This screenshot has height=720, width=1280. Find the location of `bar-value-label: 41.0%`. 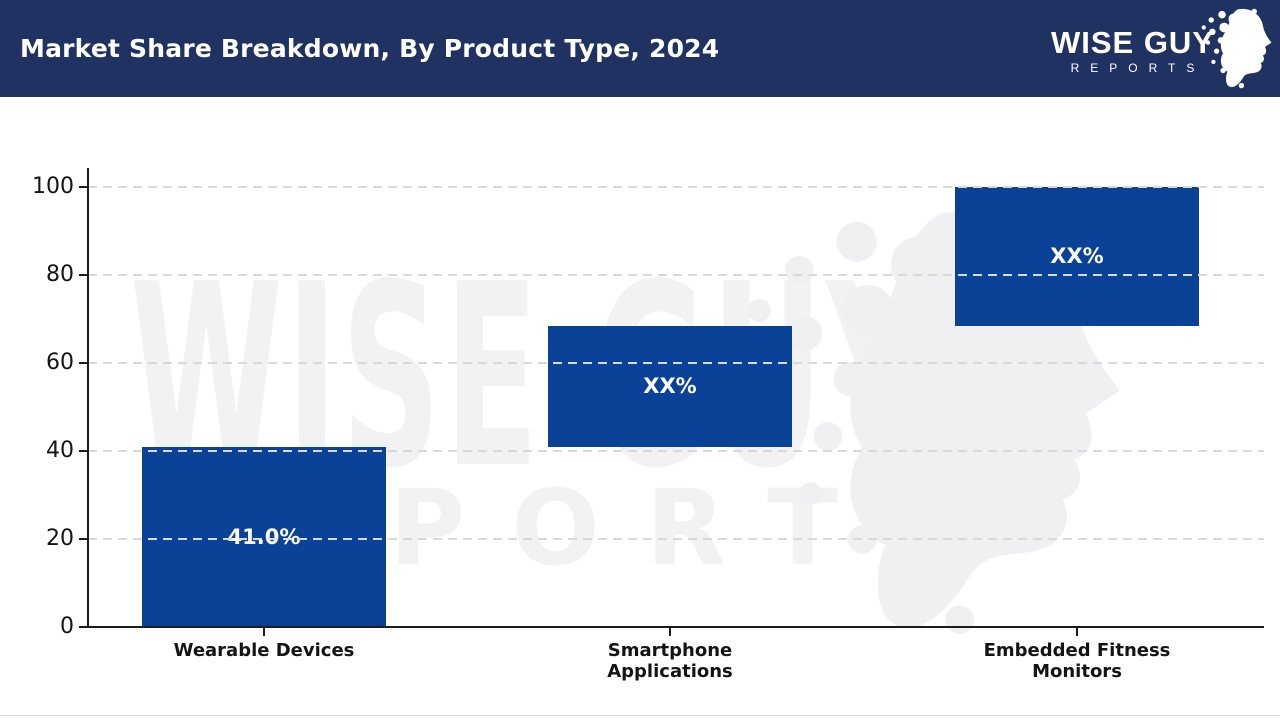

bar-value-label: 41.0% is located at coordinates (264, 536).